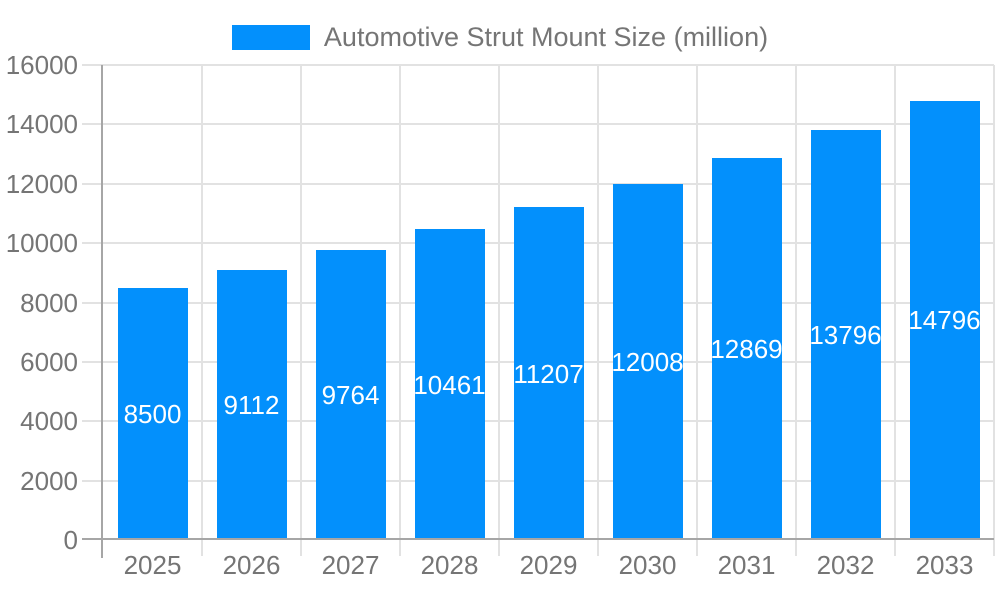  I want to click on x-tick-label: 2029, so click(548, 565).